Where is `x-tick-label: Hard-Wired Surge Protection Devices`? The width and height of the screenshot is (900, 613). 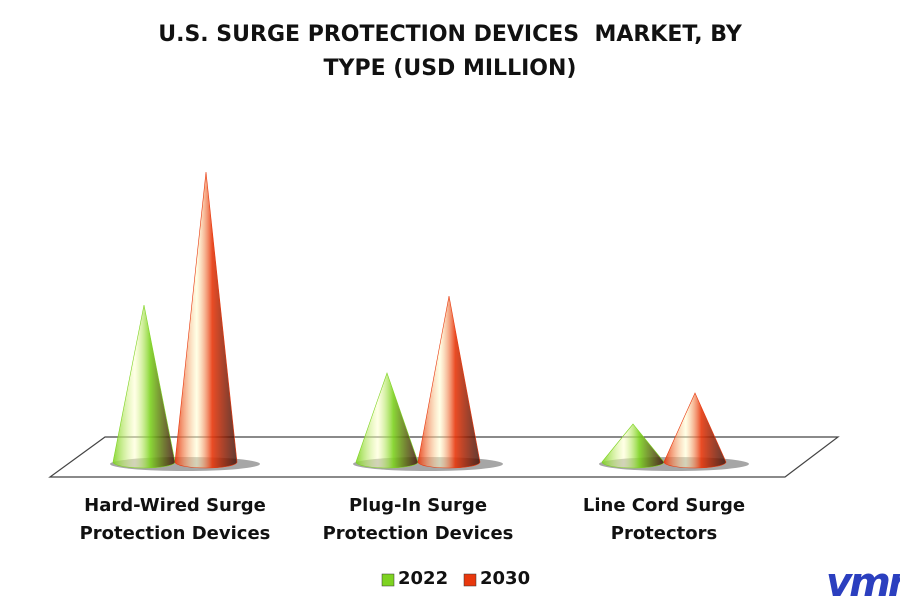
x-tick-label: Hard-Wired Surge Protection Devices is located at coordinates (175, 519).